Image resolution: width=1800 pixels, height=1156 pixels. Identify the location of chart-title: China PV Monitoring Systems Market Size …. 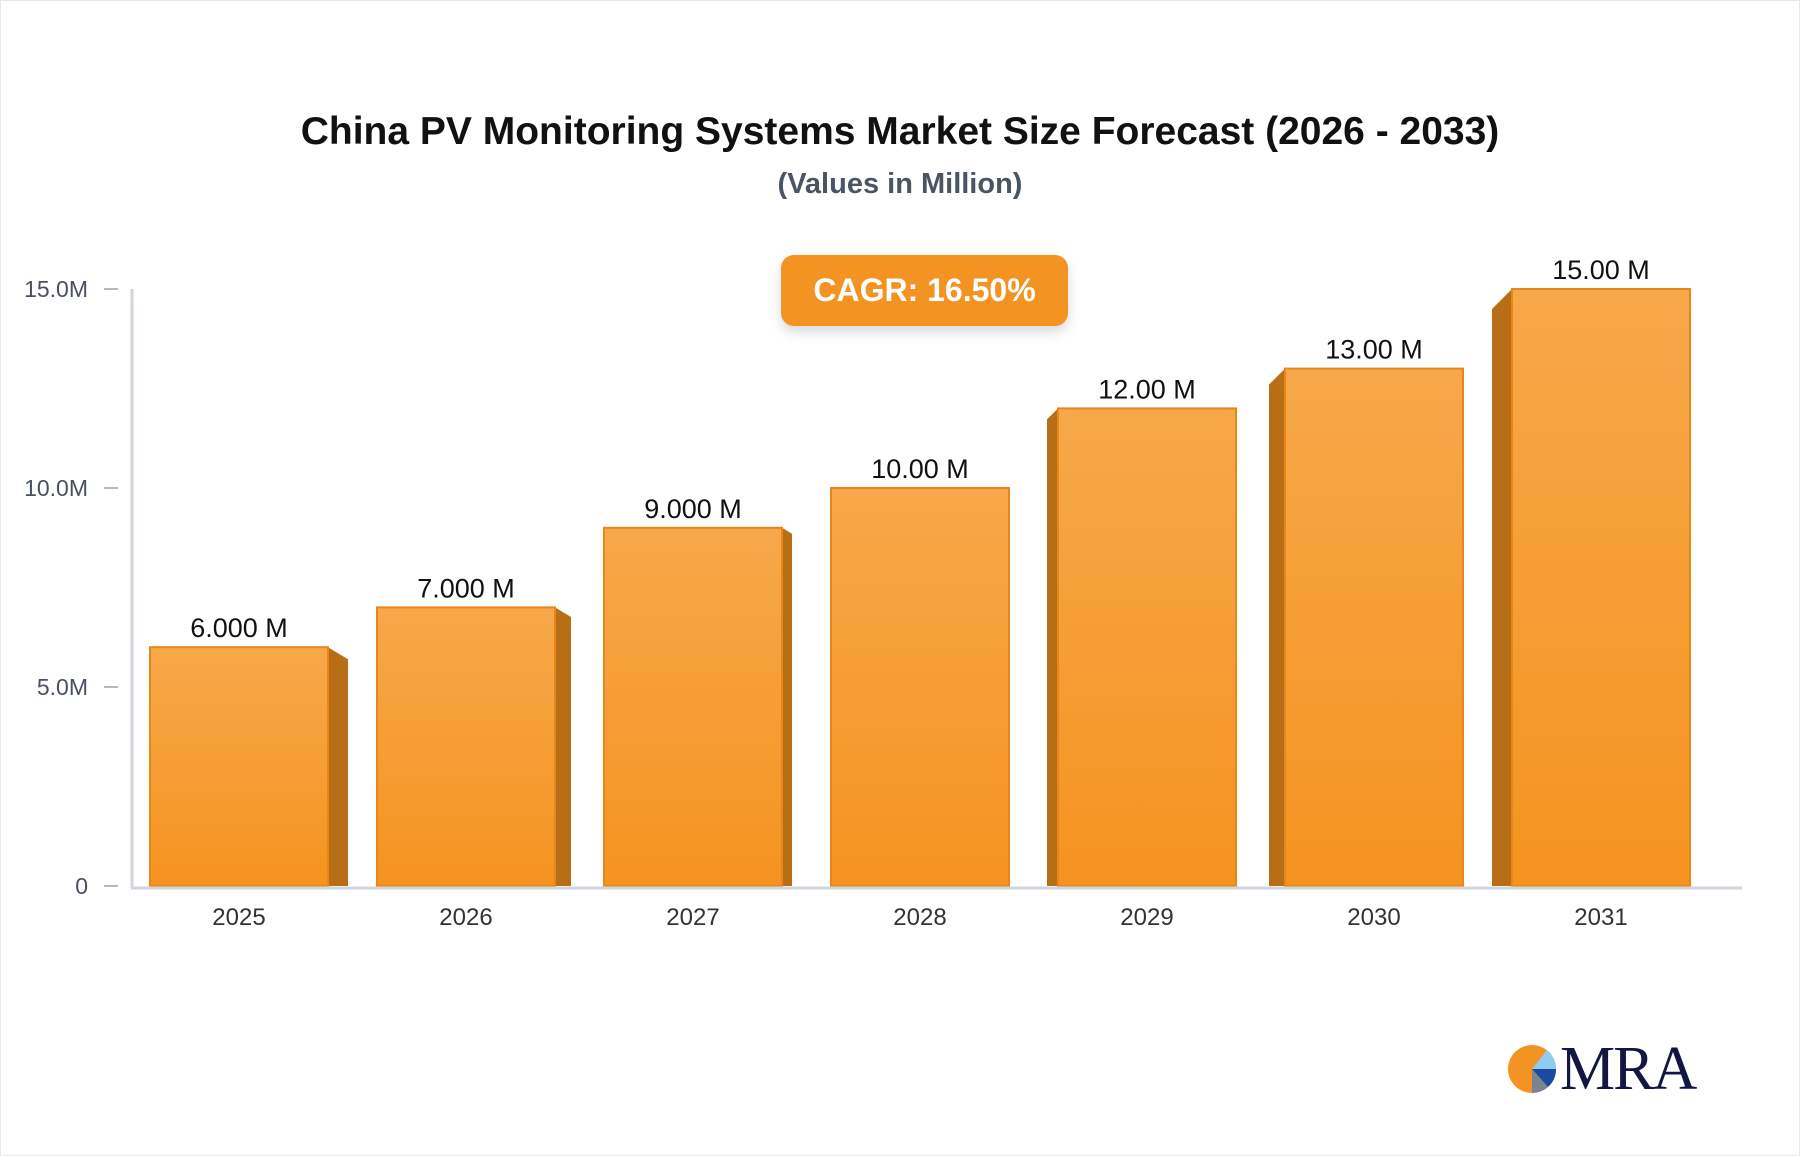
(900, 131).